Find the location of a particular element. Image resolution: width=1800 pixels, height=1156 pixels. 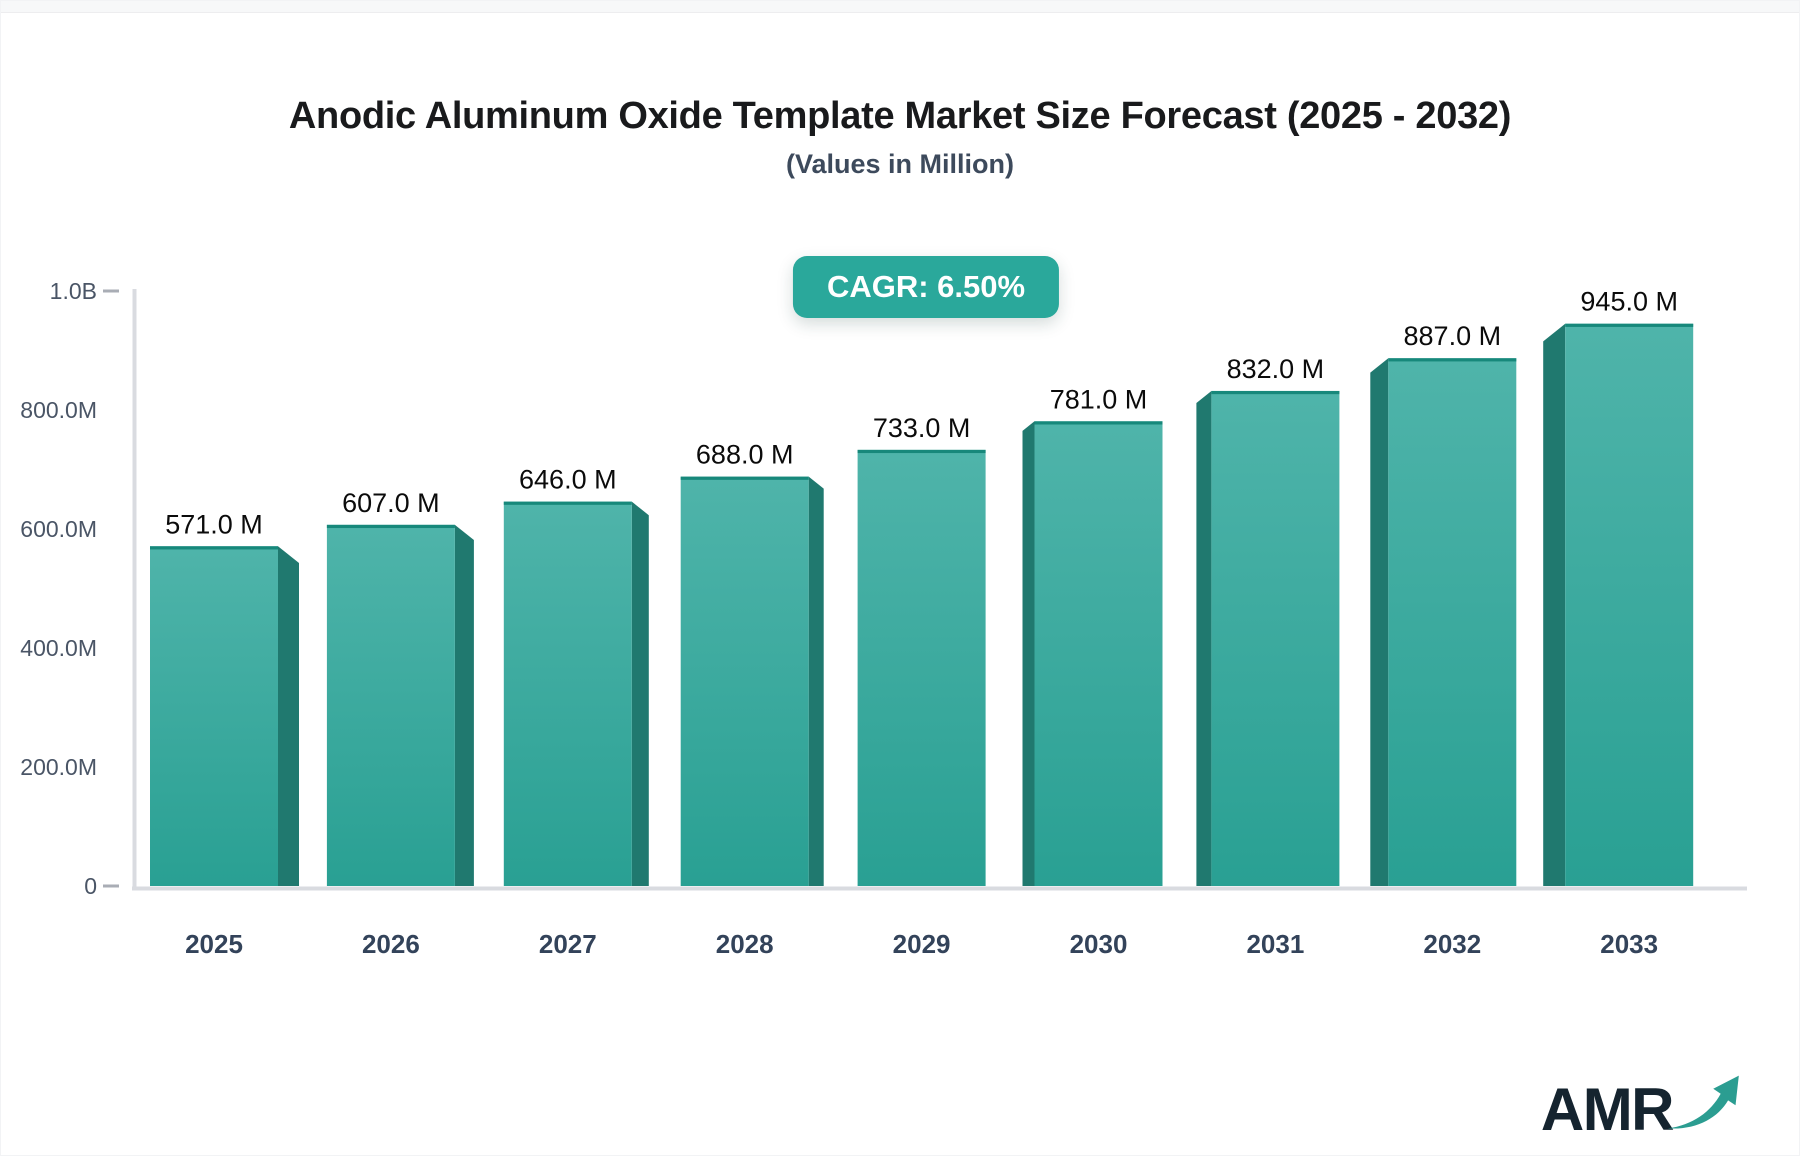

y-tick-label-600.0M: 600.0M is located at coordinates (58, 529).